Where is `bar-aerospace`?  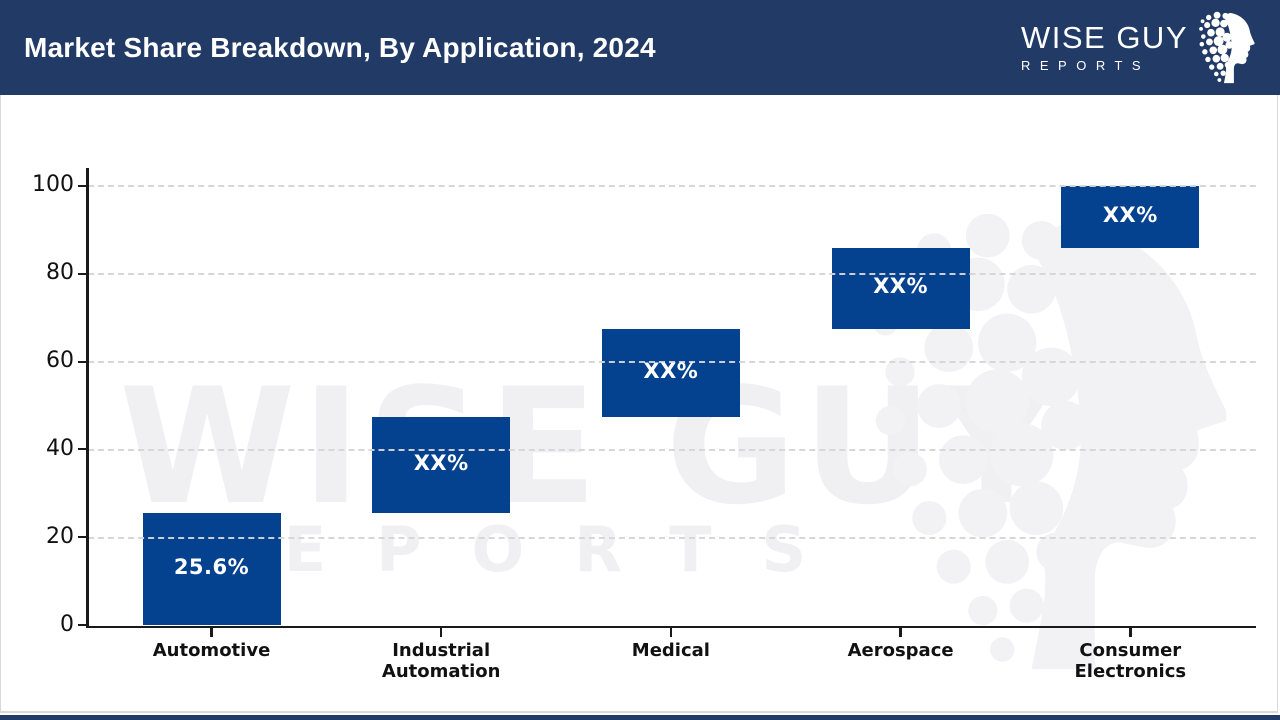
bar-aerospace is located at coordinates (900, 288).